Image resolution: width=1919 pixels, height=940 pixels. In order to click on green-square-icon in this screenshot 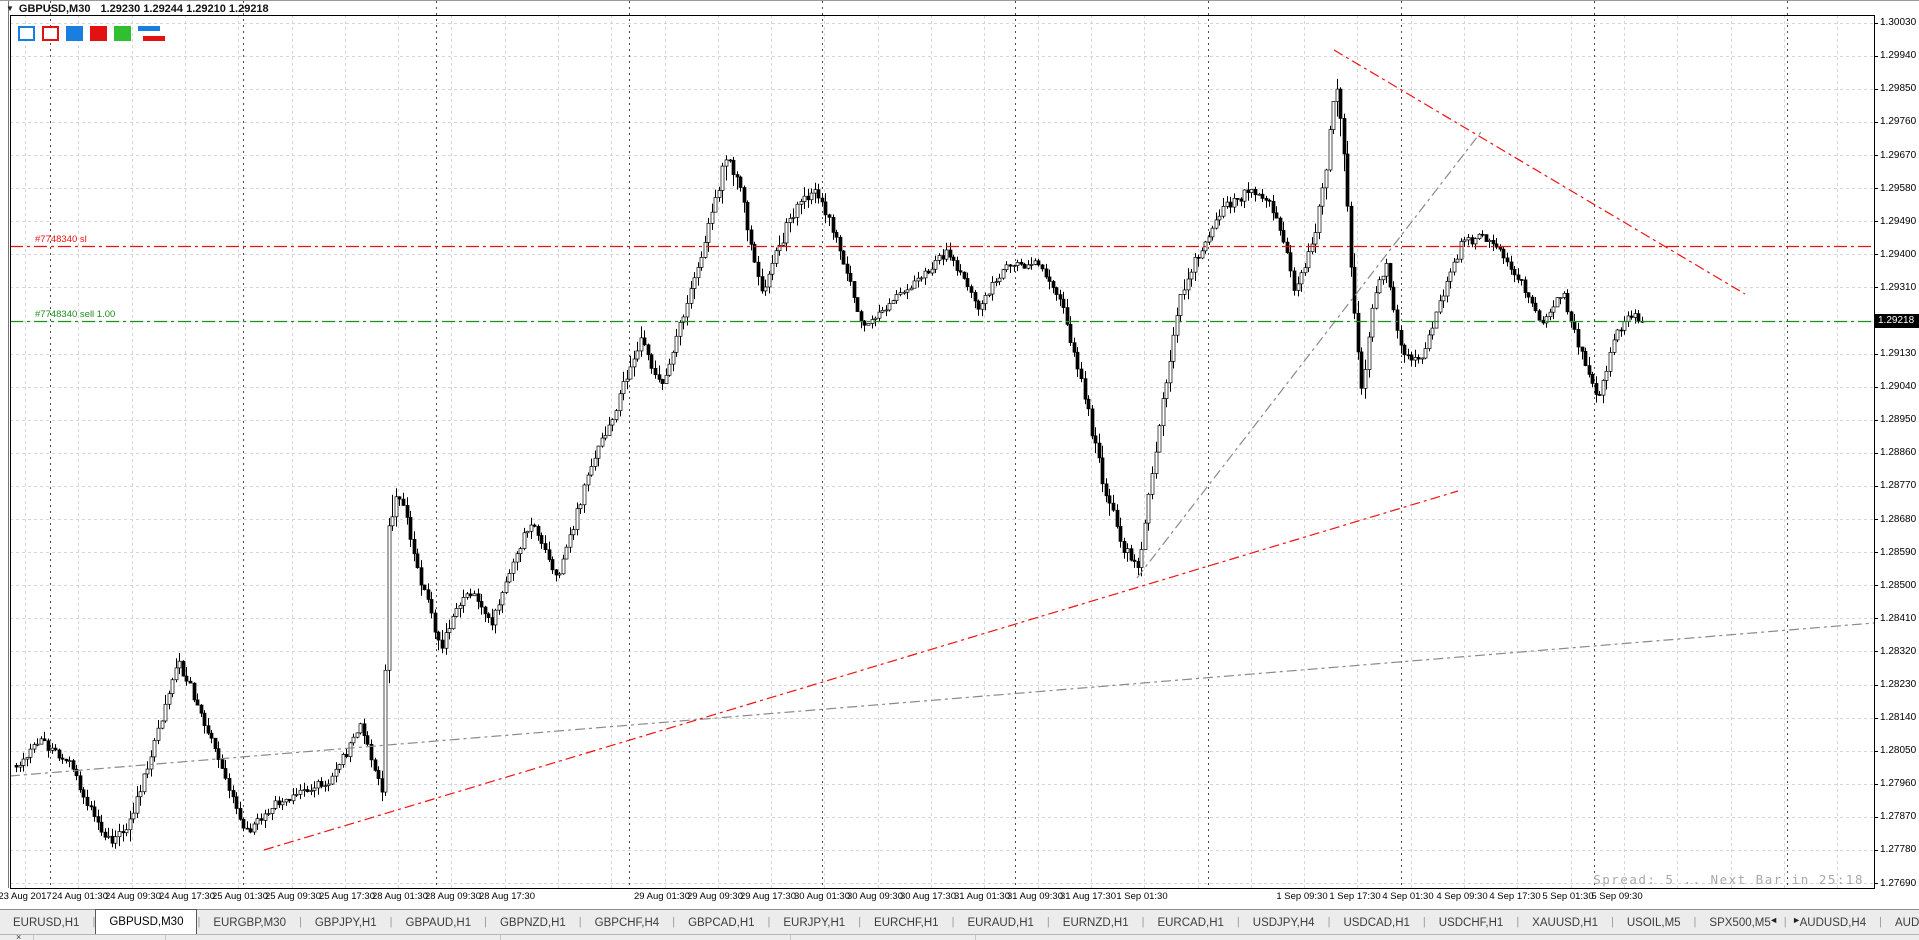, I will do `click(122, 33)`.